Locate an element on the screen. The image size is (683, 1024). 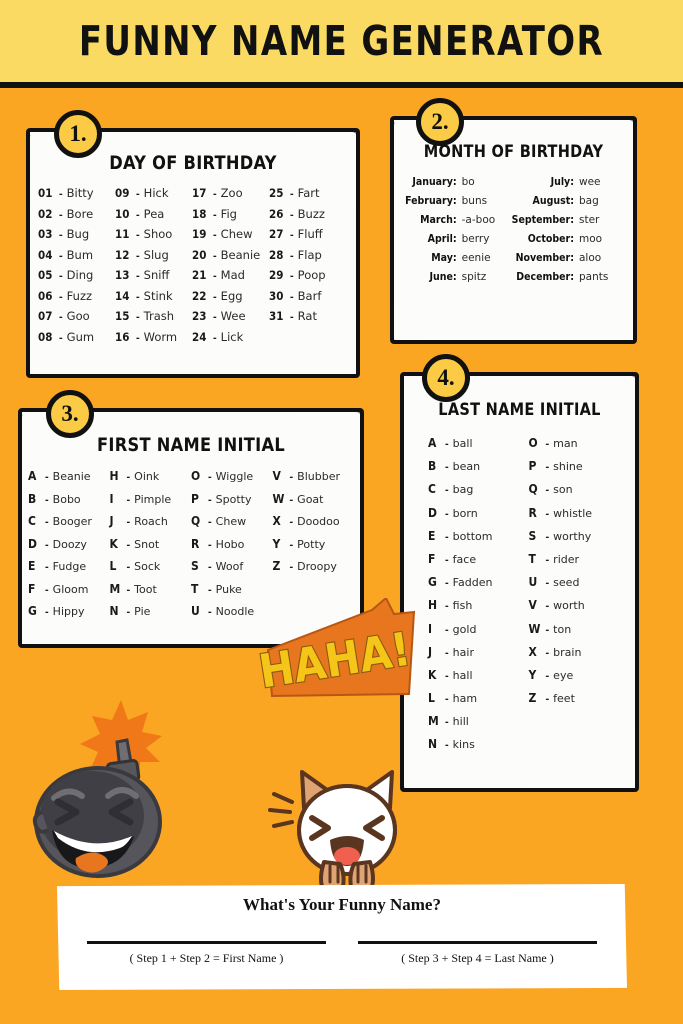
entry-key: 12 is located at coordinates (122, 254).